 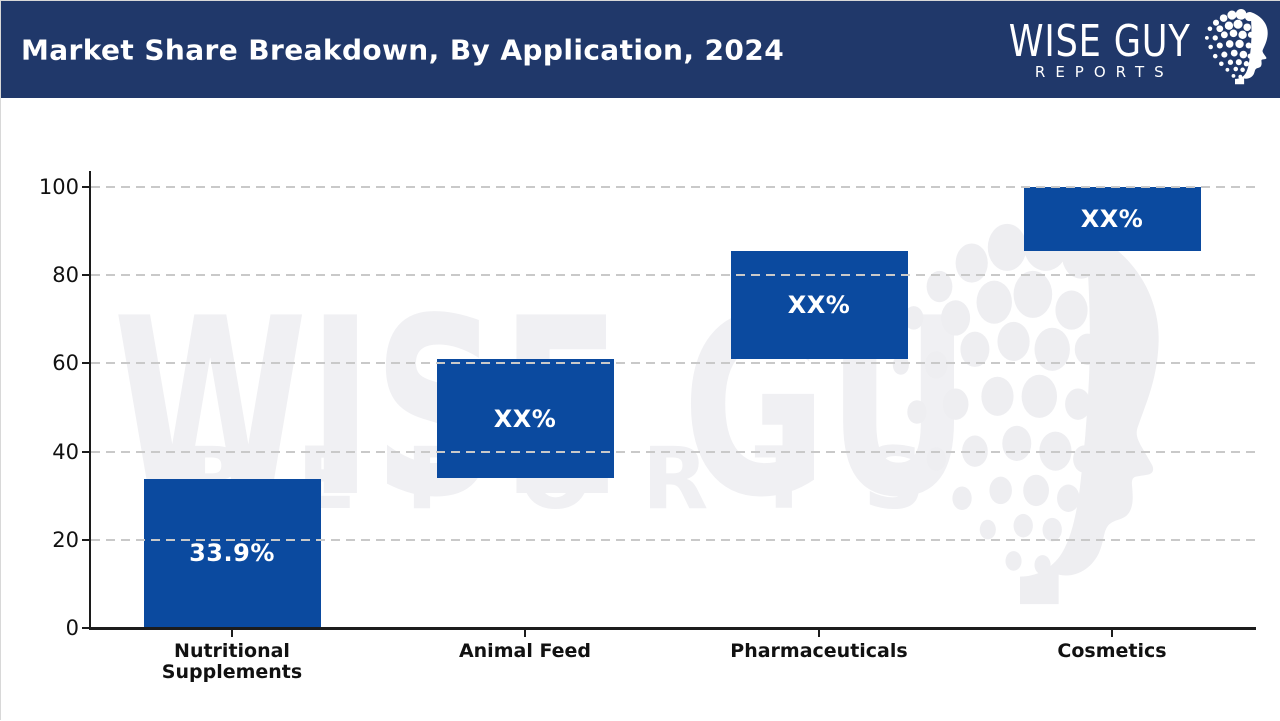 What do you see at coordinates (1104, 71) in the screenshot?
I see `logo-subtitle: REPORTS` at bounding box center [1104, 71].